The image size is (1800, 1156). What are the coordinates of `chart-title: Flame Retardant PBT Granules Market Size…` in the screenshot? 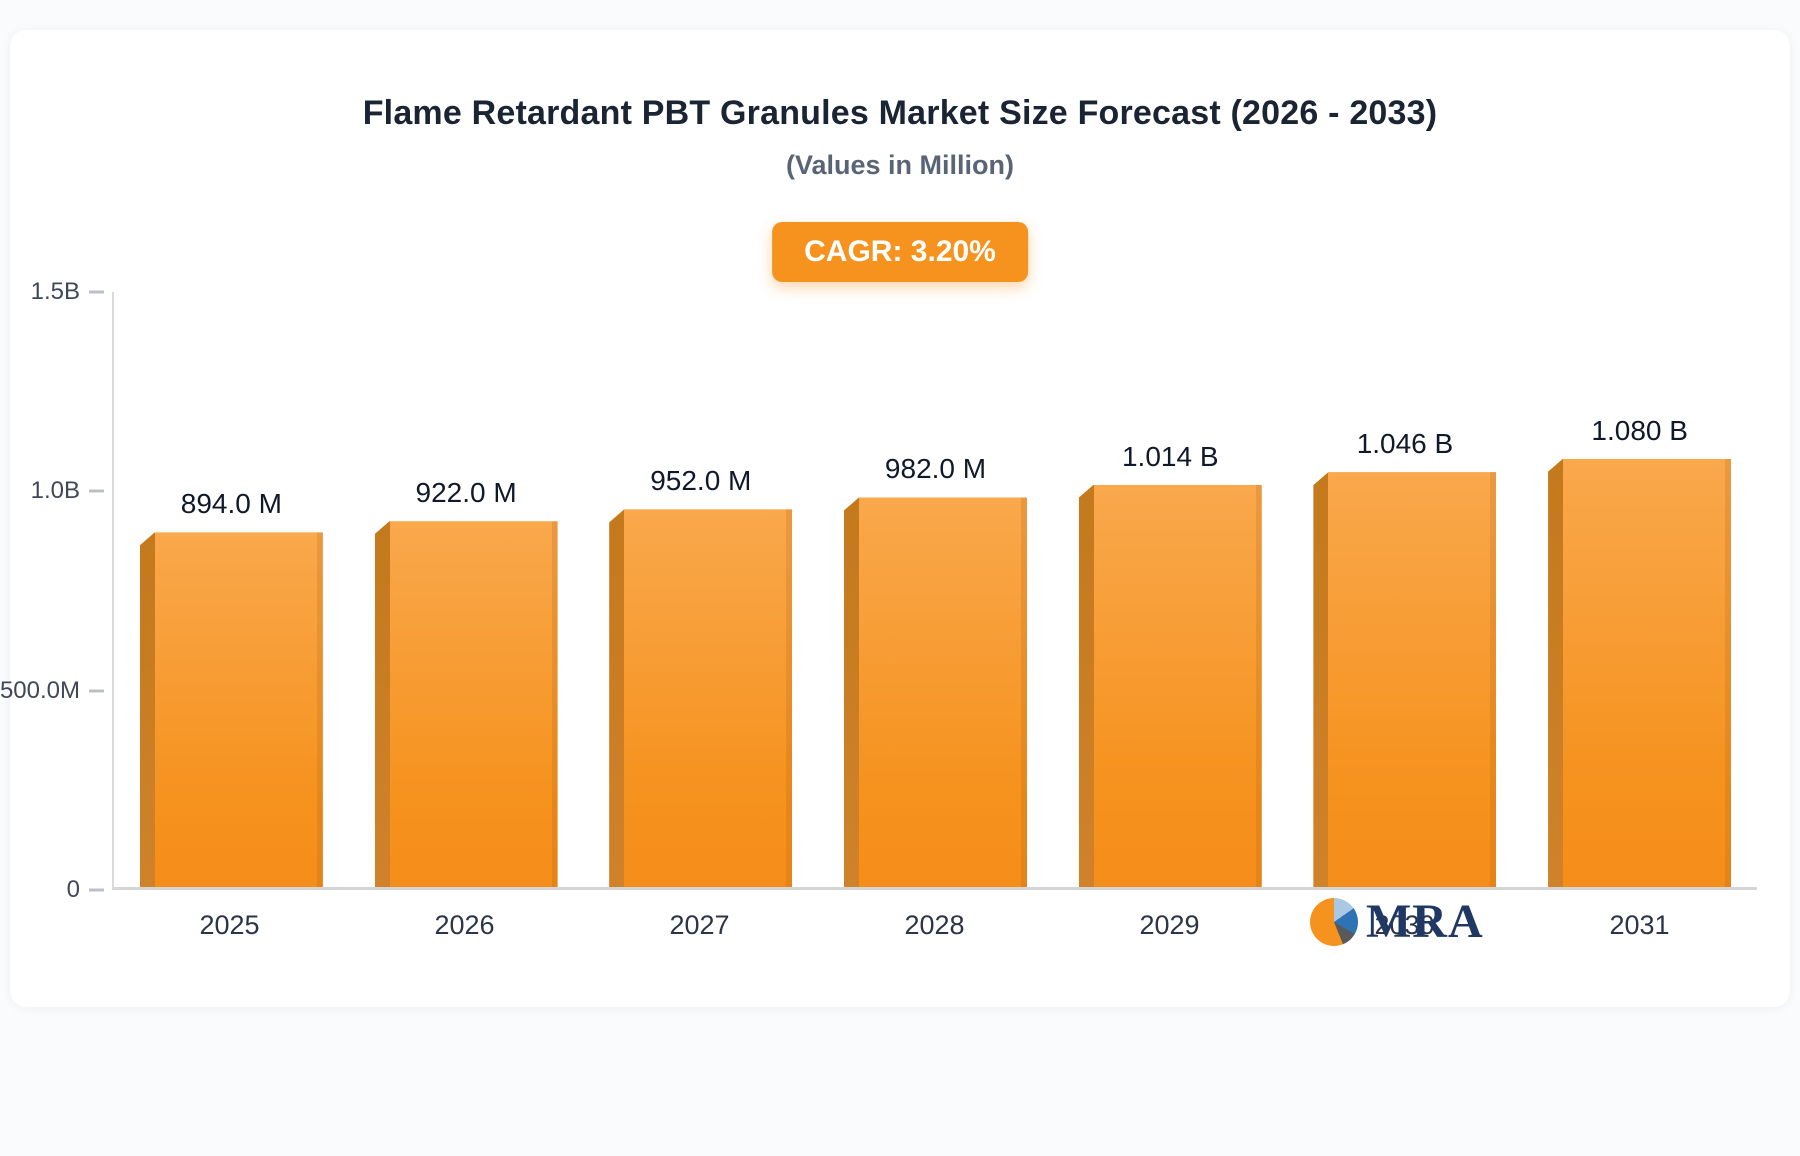 It's located at (900, 113).